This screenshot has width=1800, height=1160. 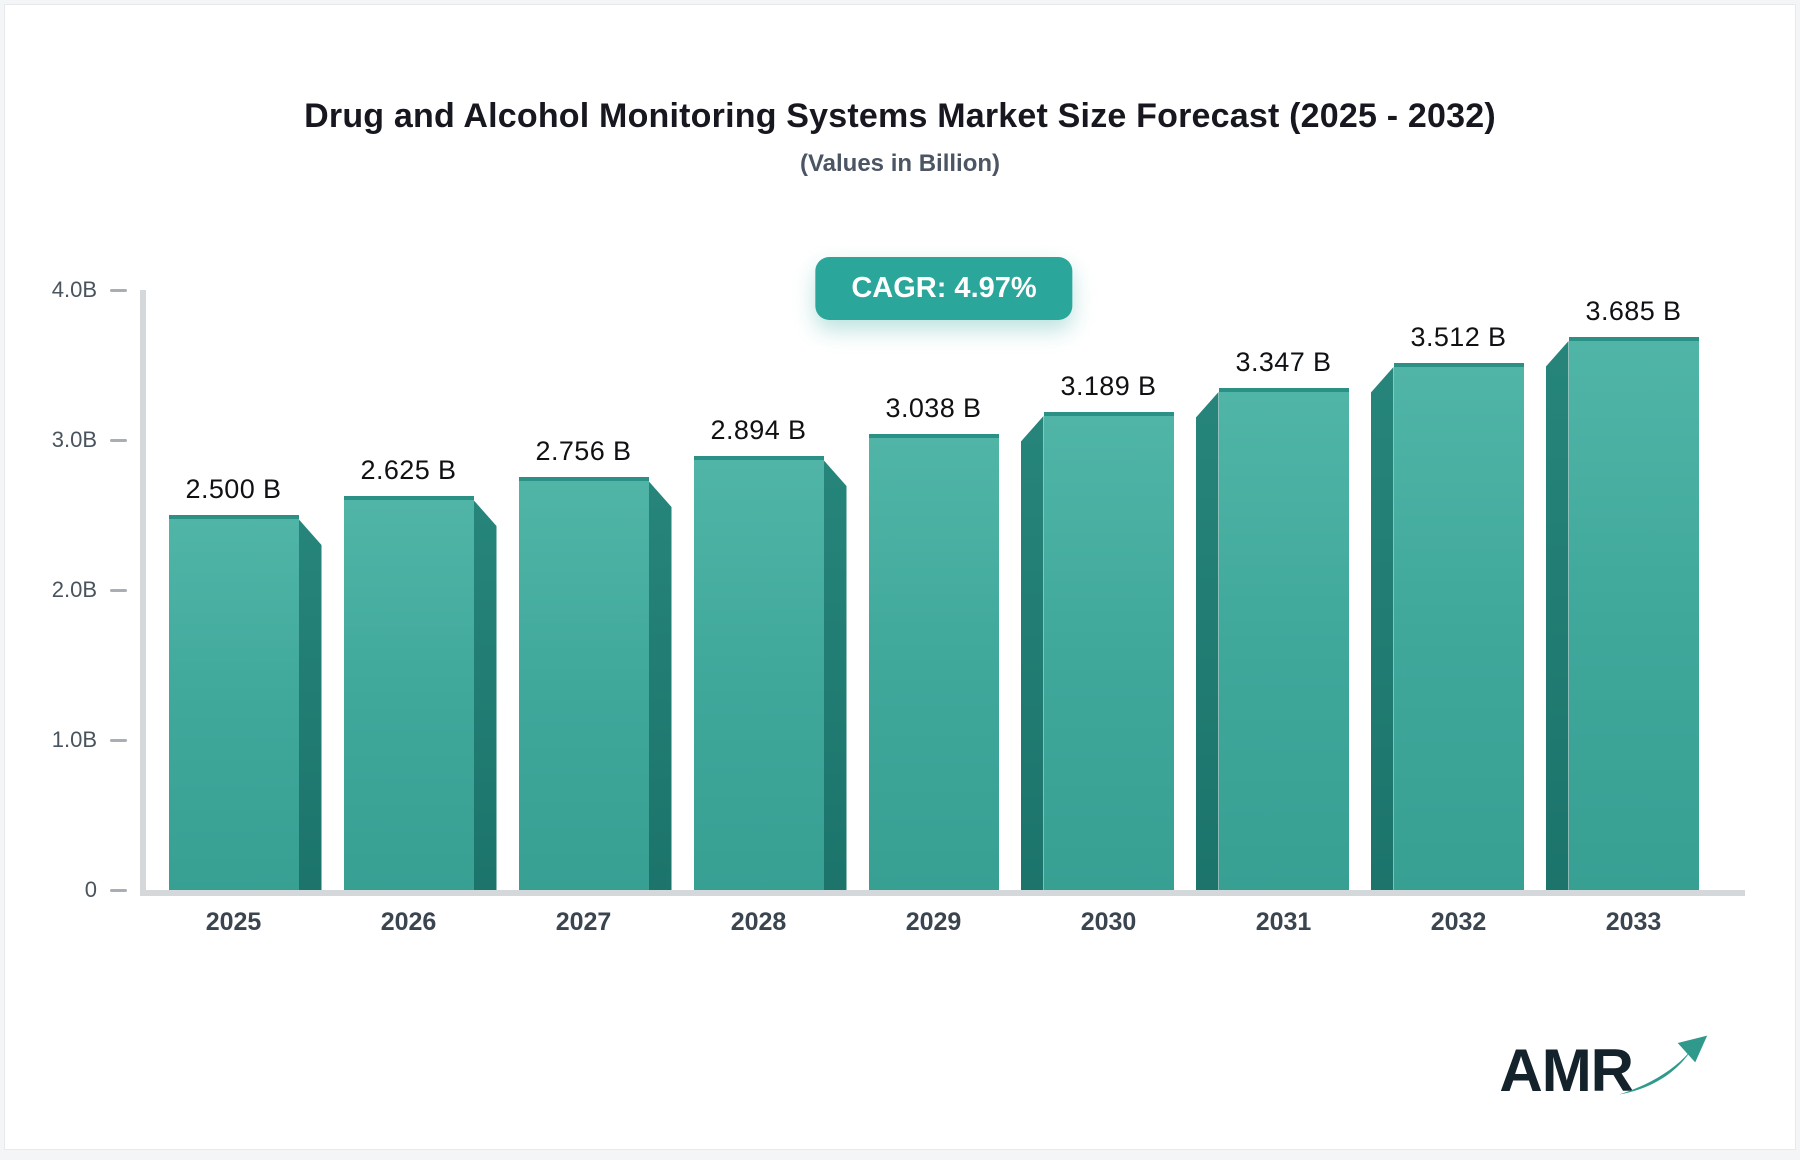 I want to click on logo-text: AMR, so click(x=1566, y=1070).